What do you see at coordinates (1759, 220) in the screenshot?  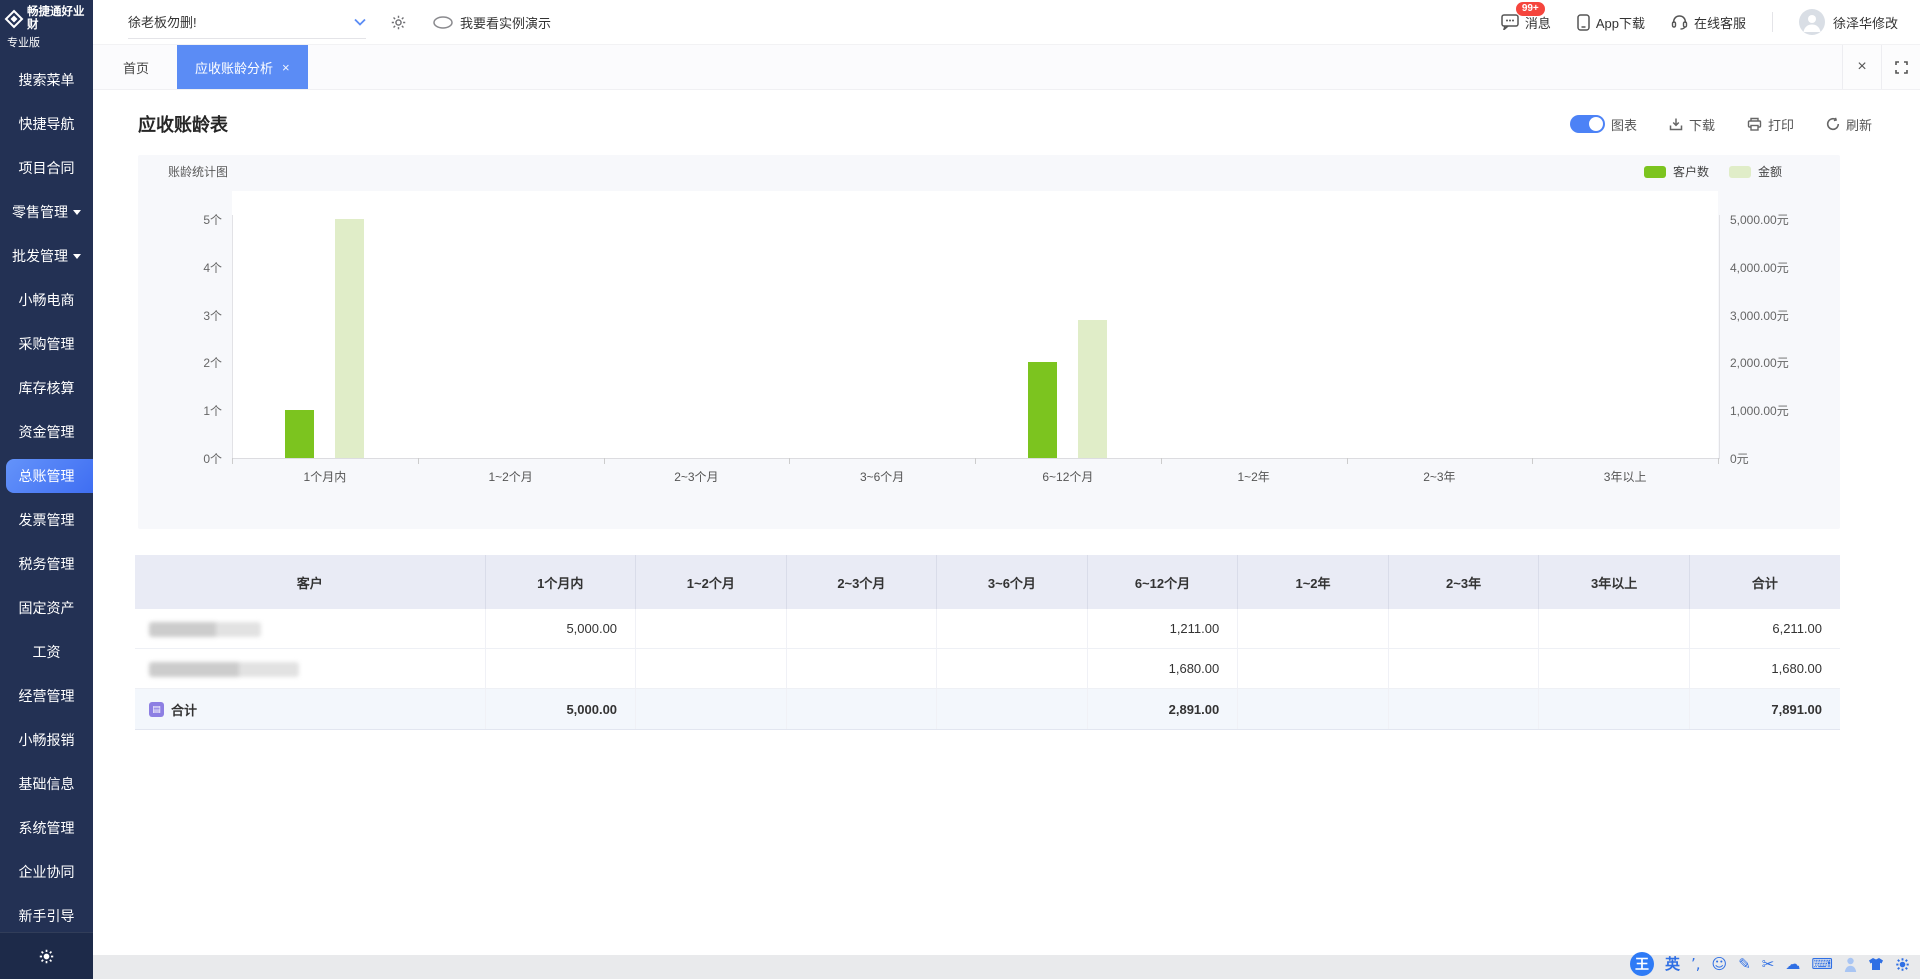 I see `y-axis-right-tick: 5,000.00元` at bounding box center [1759, 220].